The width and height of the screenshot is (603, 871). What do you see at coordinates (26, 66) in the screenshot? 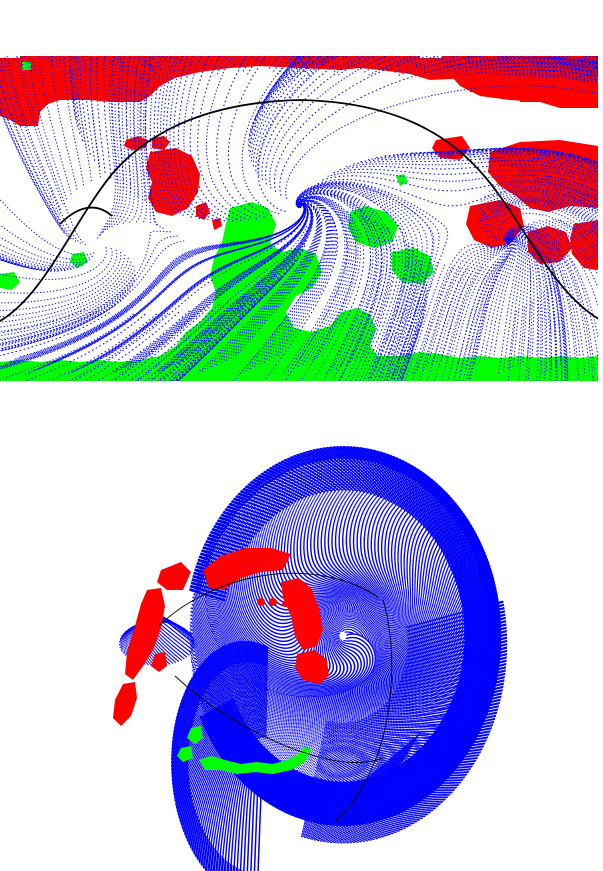
I see `green-speck-northwest` at bounding box center [26, 66].